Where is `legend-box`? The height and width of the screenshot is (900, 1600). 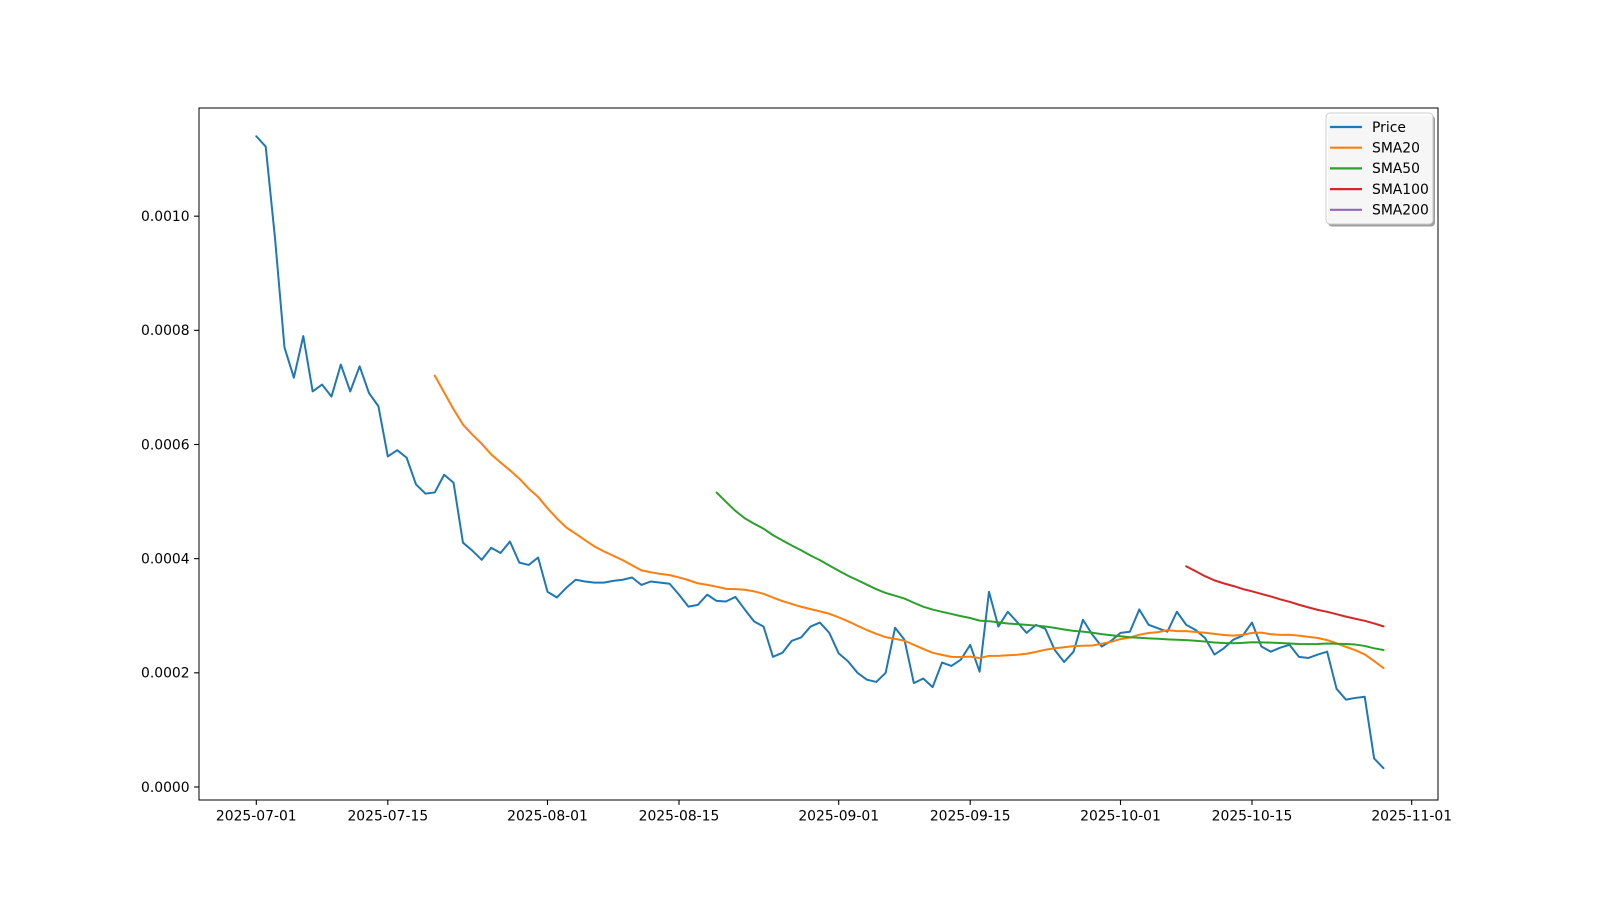
legend-box is located at coordinates (1379, 168).